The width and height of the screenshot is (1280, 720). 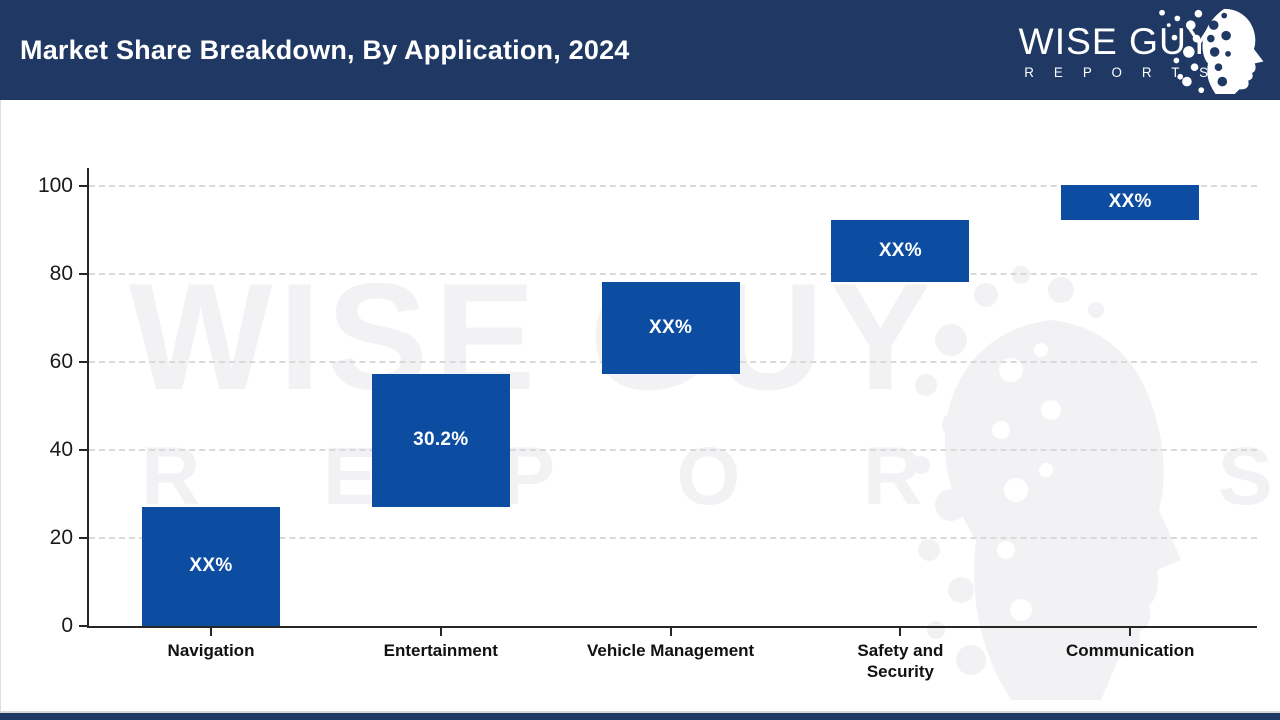 What do you see at coordinates (67, 625) in the screenshot?
I see `y-tick-label-0: 0` at bounding box center [67, 625].